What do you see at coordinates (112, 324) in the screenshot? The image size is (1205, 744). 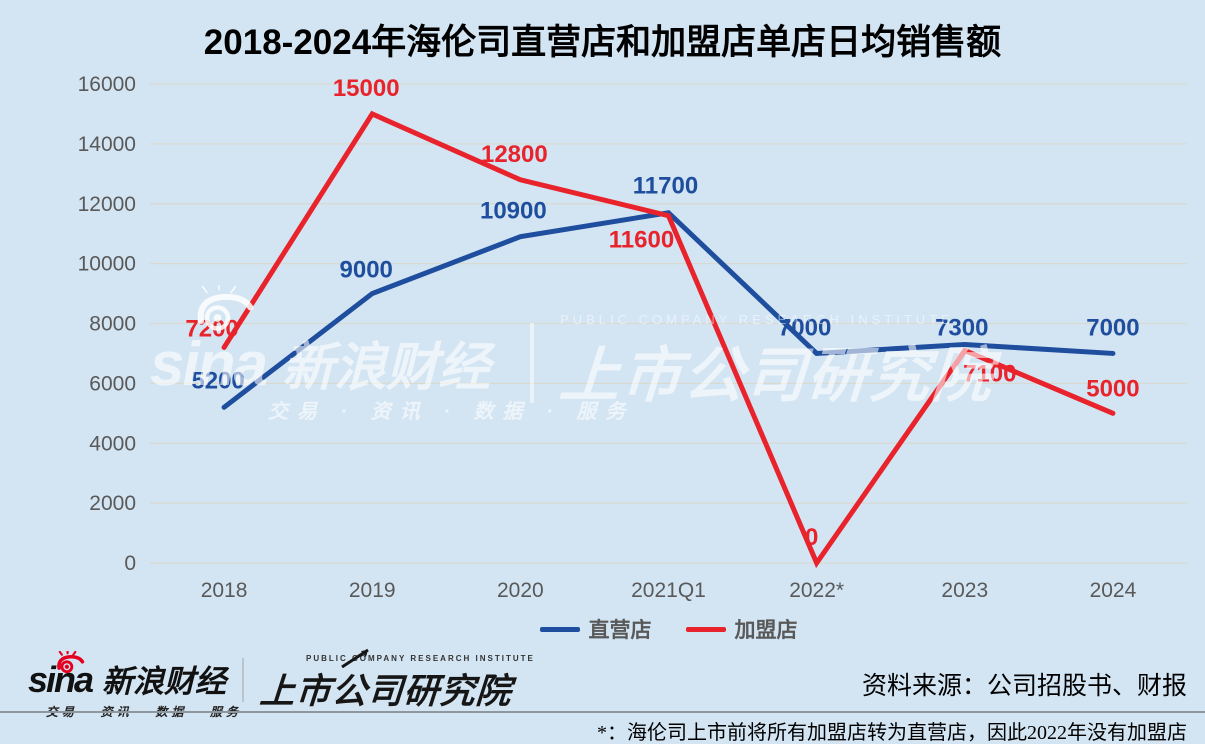 I see `y-tick-label: 8000` at bounding box center [112, 324].